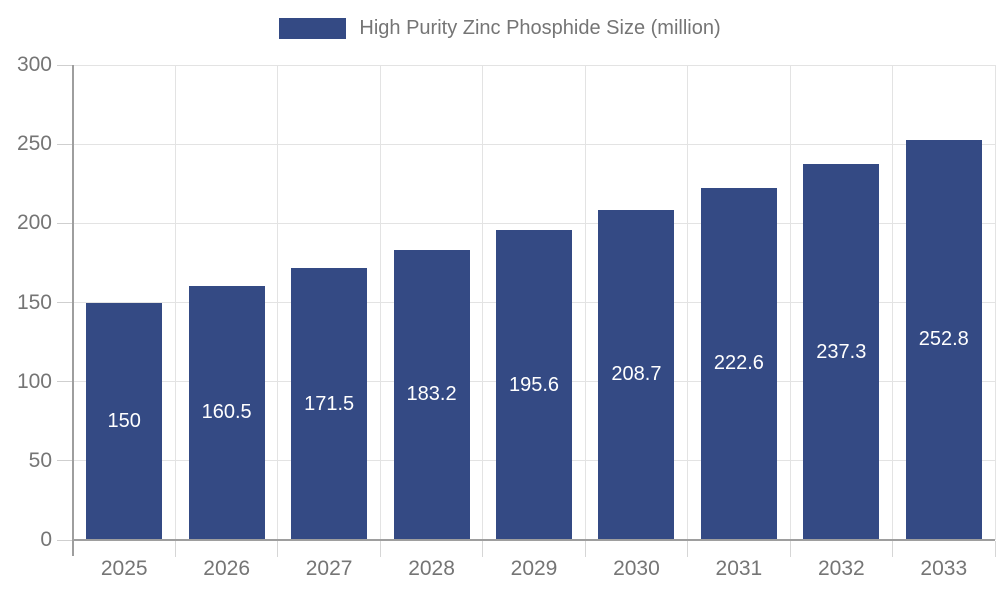  I want to click on bar: 183.2, so click(431, 394).